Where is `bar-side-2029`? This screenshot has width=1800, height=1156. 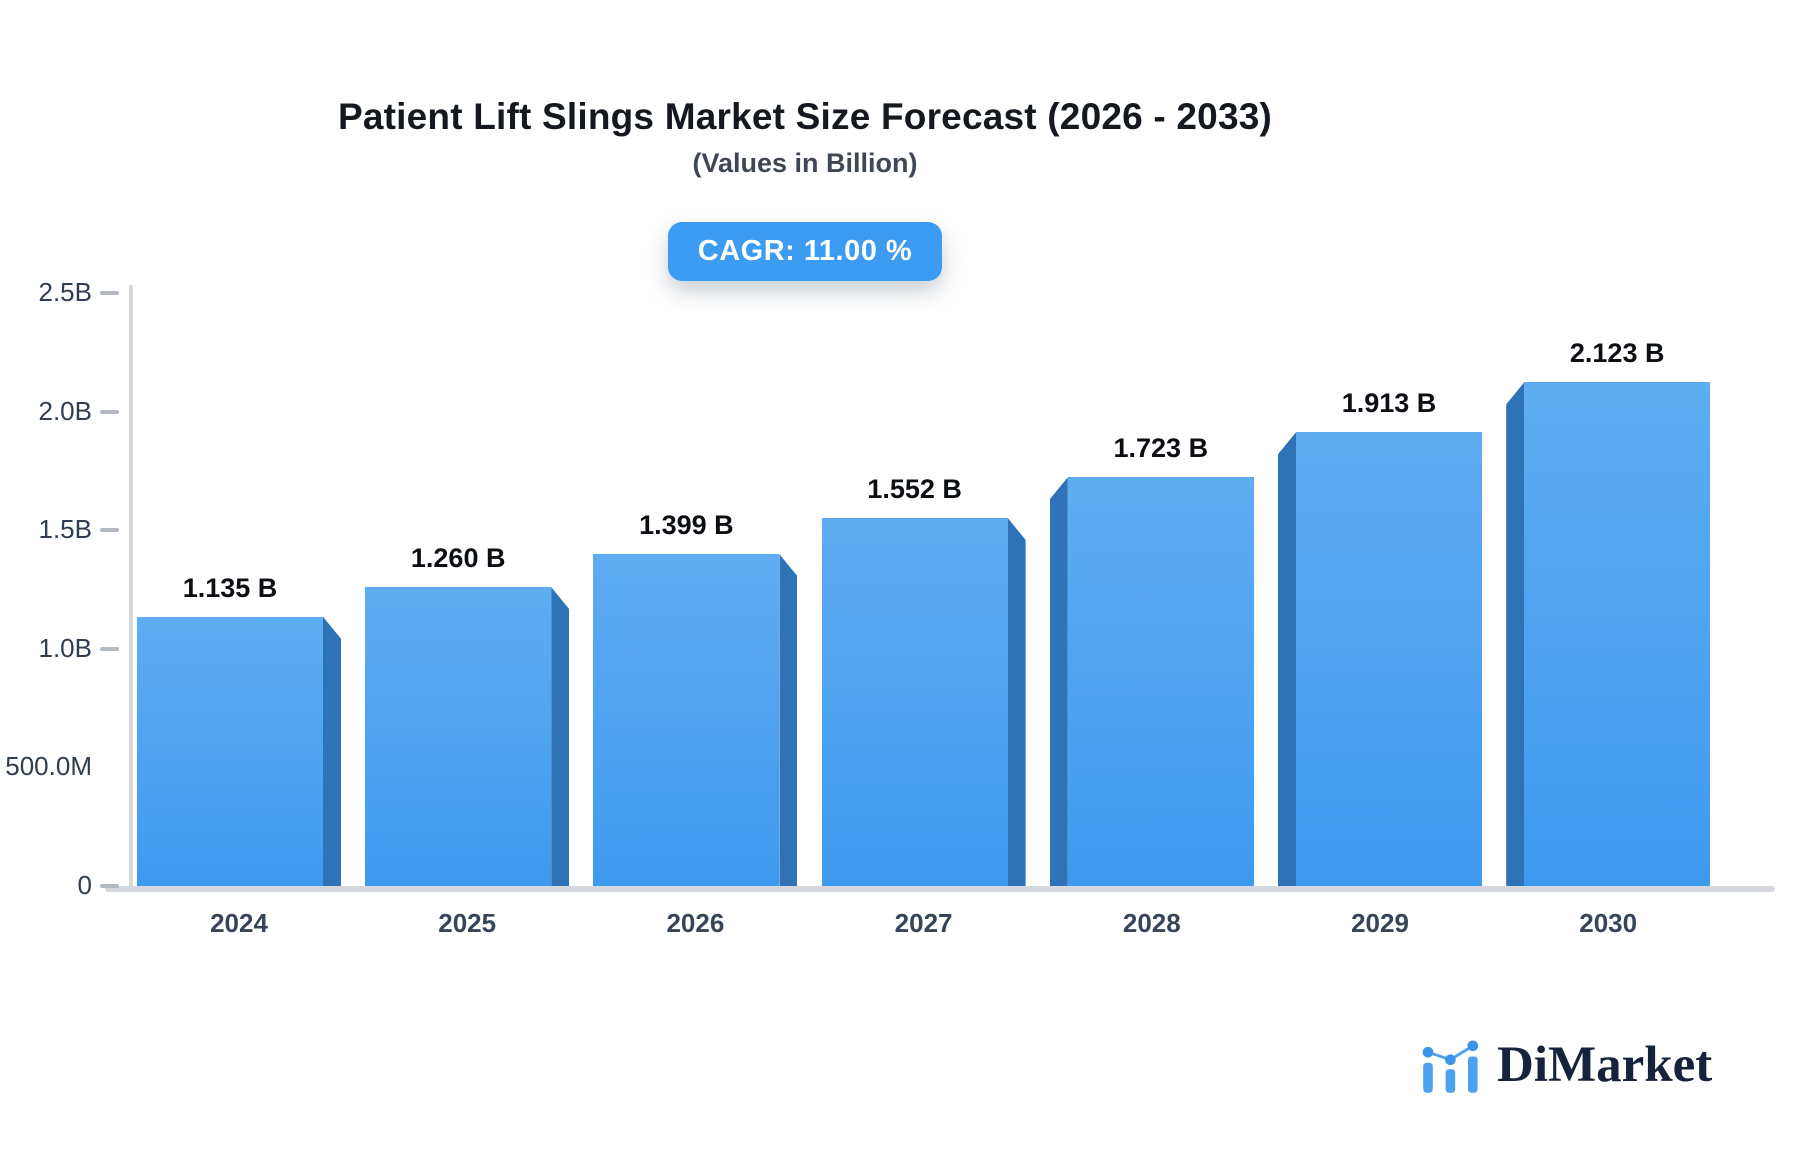 bar-side-2029 is located at coordinates (1287, 659).